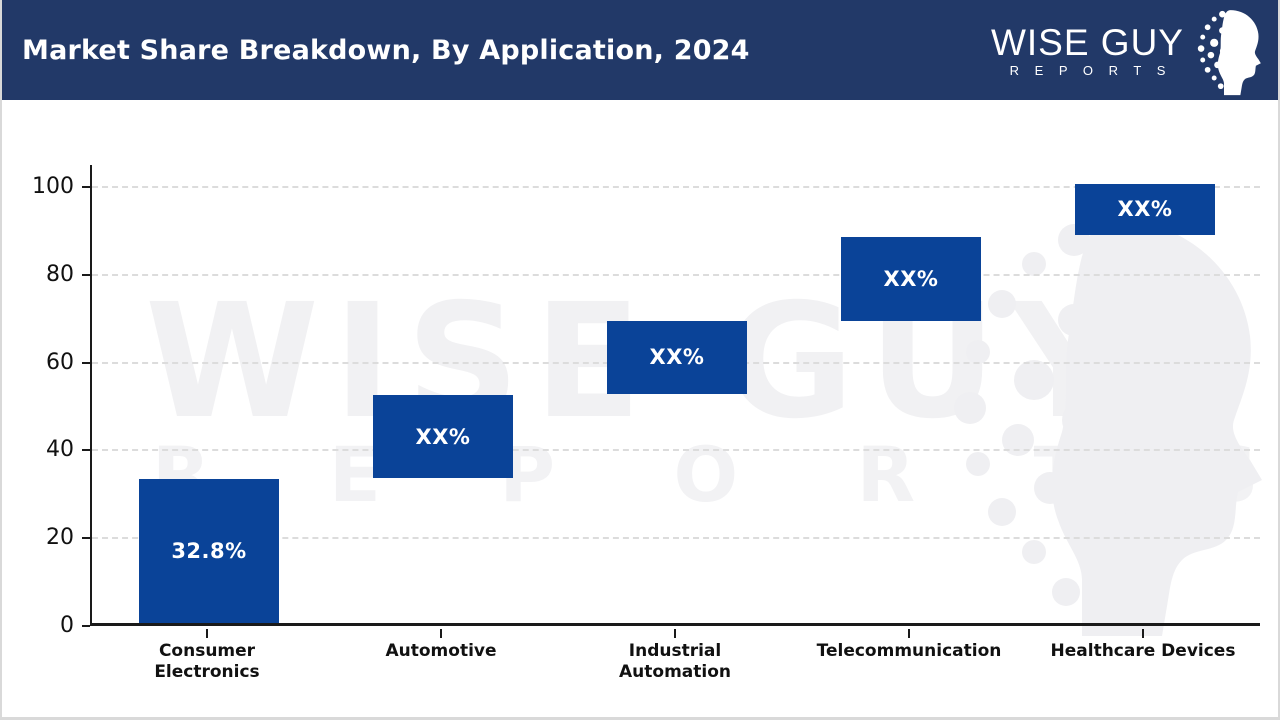 The image size is (1280, 720). What do you see at coordinates (60, 450) in the screenshot?
I see `y-axis-label-40: 40` at bounding box center [60, 450].